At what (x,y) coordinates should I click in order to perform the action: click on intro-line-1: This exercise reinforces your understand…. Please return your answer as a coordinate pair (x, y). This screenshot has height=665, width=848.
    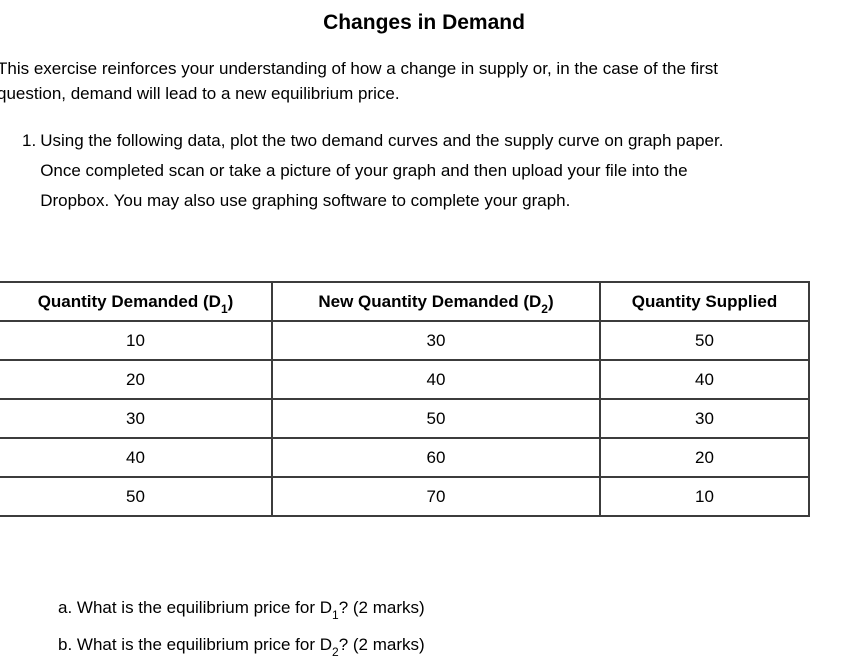
    Looking at the image, I should click on (359, 68).